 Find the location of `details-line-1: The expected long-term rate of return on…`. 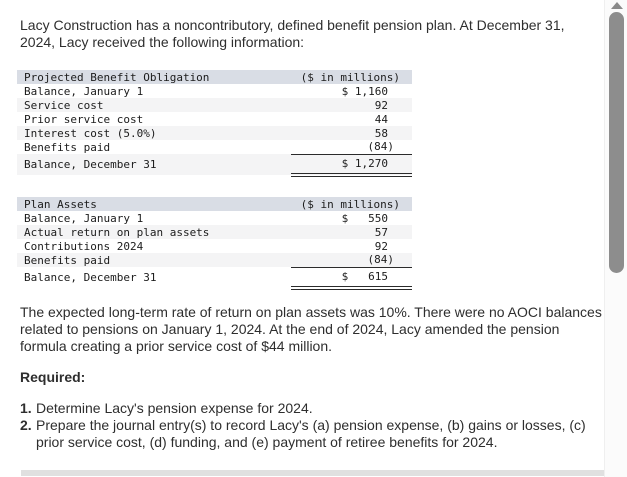

details-line-1: The expected long-term rate of return on… is located at coordinates (311, 312).